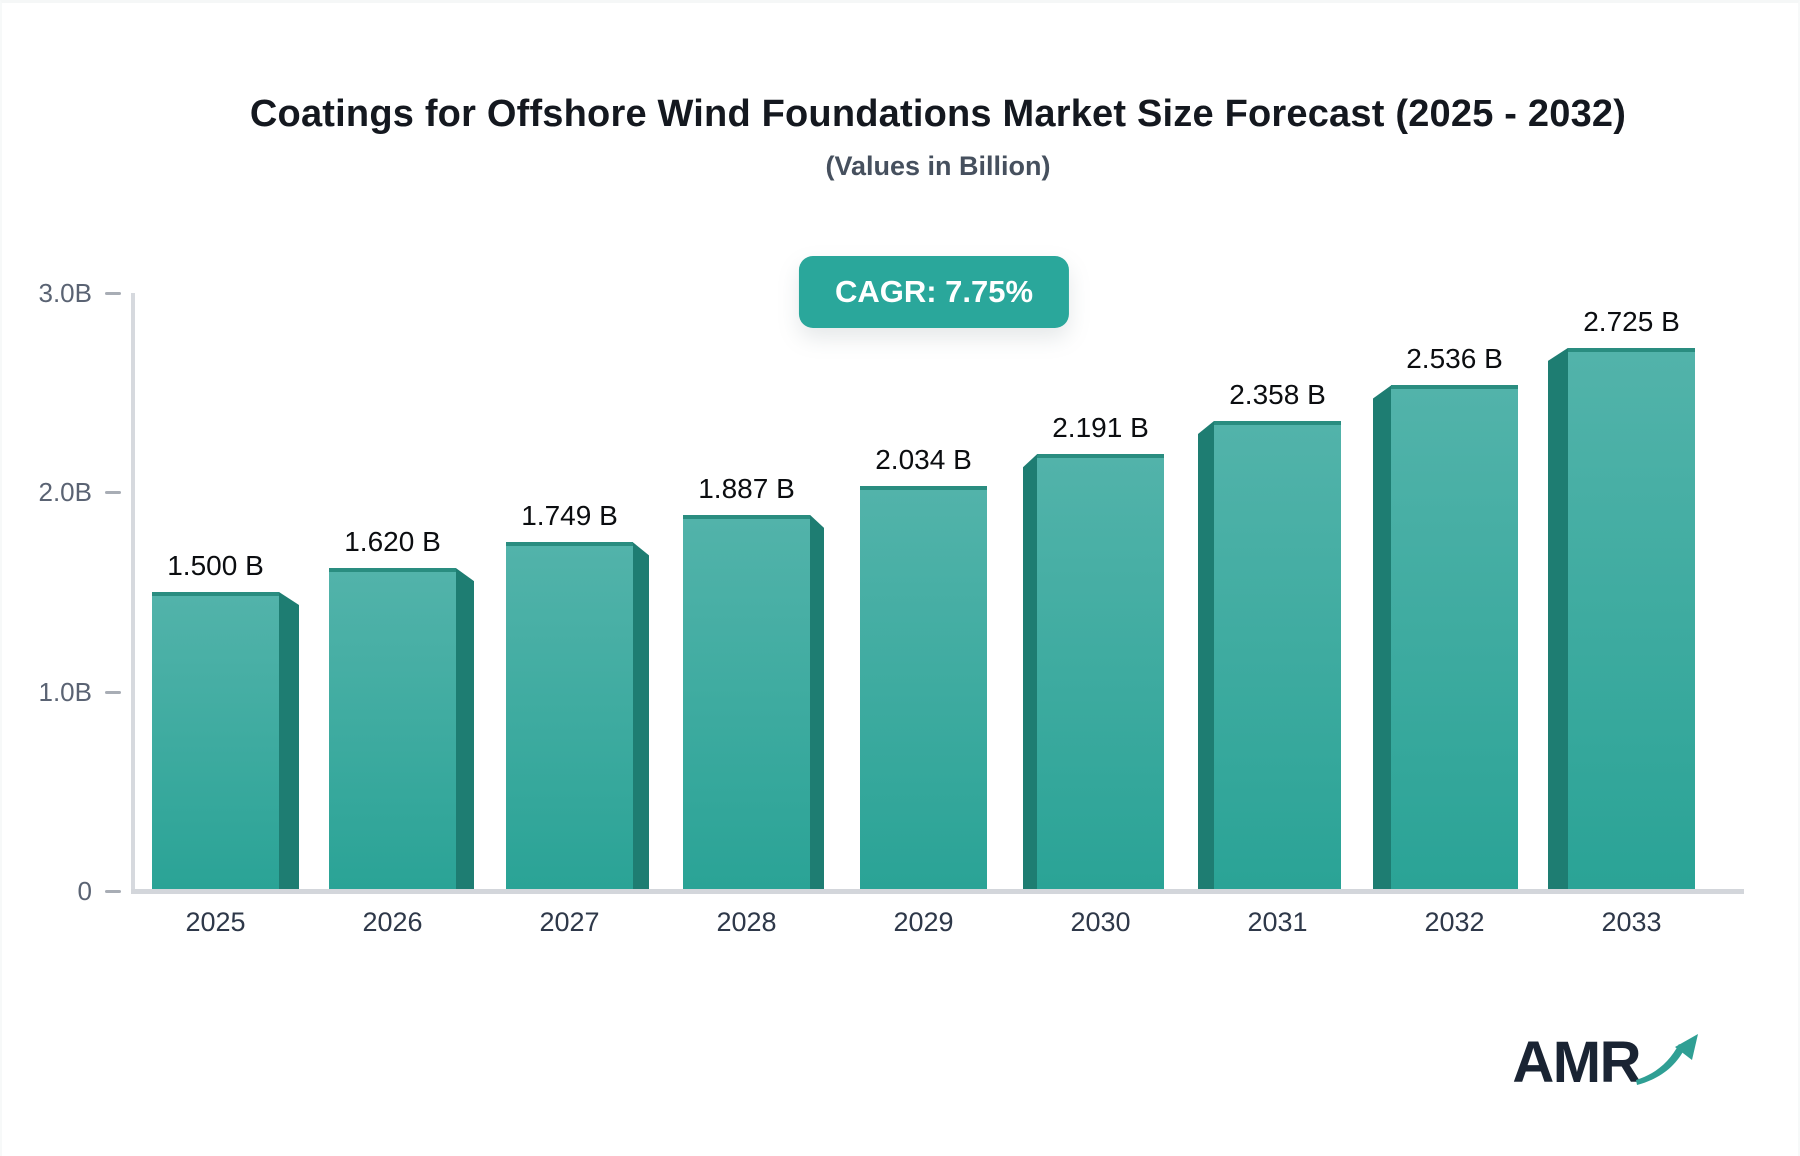  Describe the element at coordinates (1454, 922) in the screenshot. I see `x-label-2032: 2032` at that location.